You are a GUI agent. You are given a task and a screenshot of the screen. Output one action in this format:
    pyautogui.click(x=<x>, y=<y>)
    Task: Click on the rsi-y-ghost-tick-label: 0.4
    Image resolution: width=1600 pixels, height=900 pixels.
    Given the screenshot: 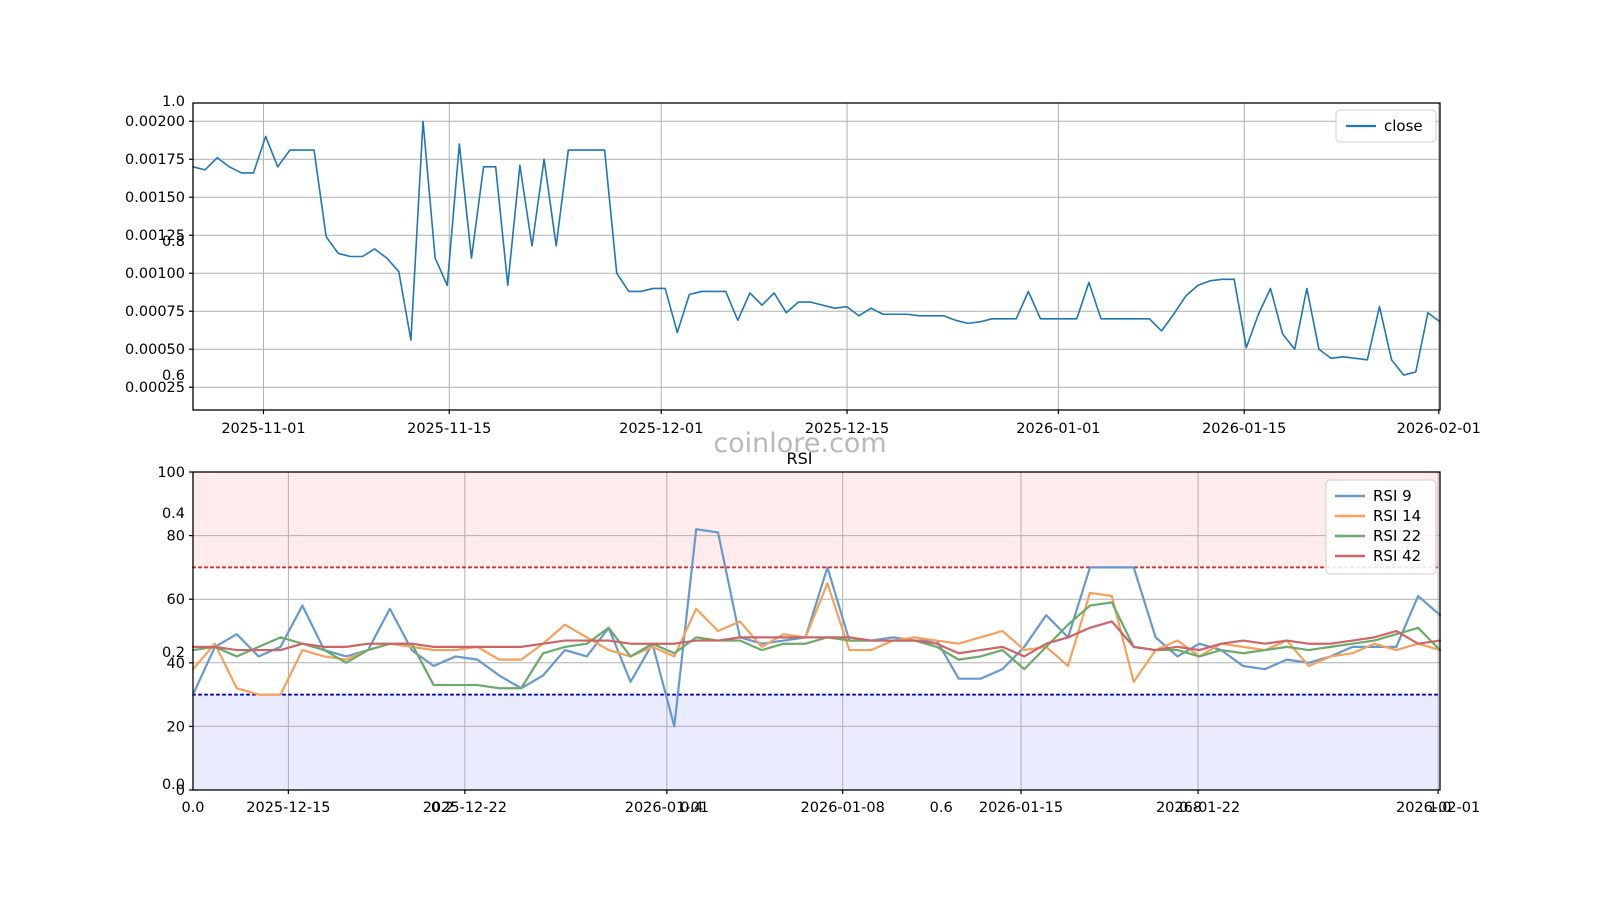 What is the action you would take?
    pyautogui.click(x=173, y=514)
    